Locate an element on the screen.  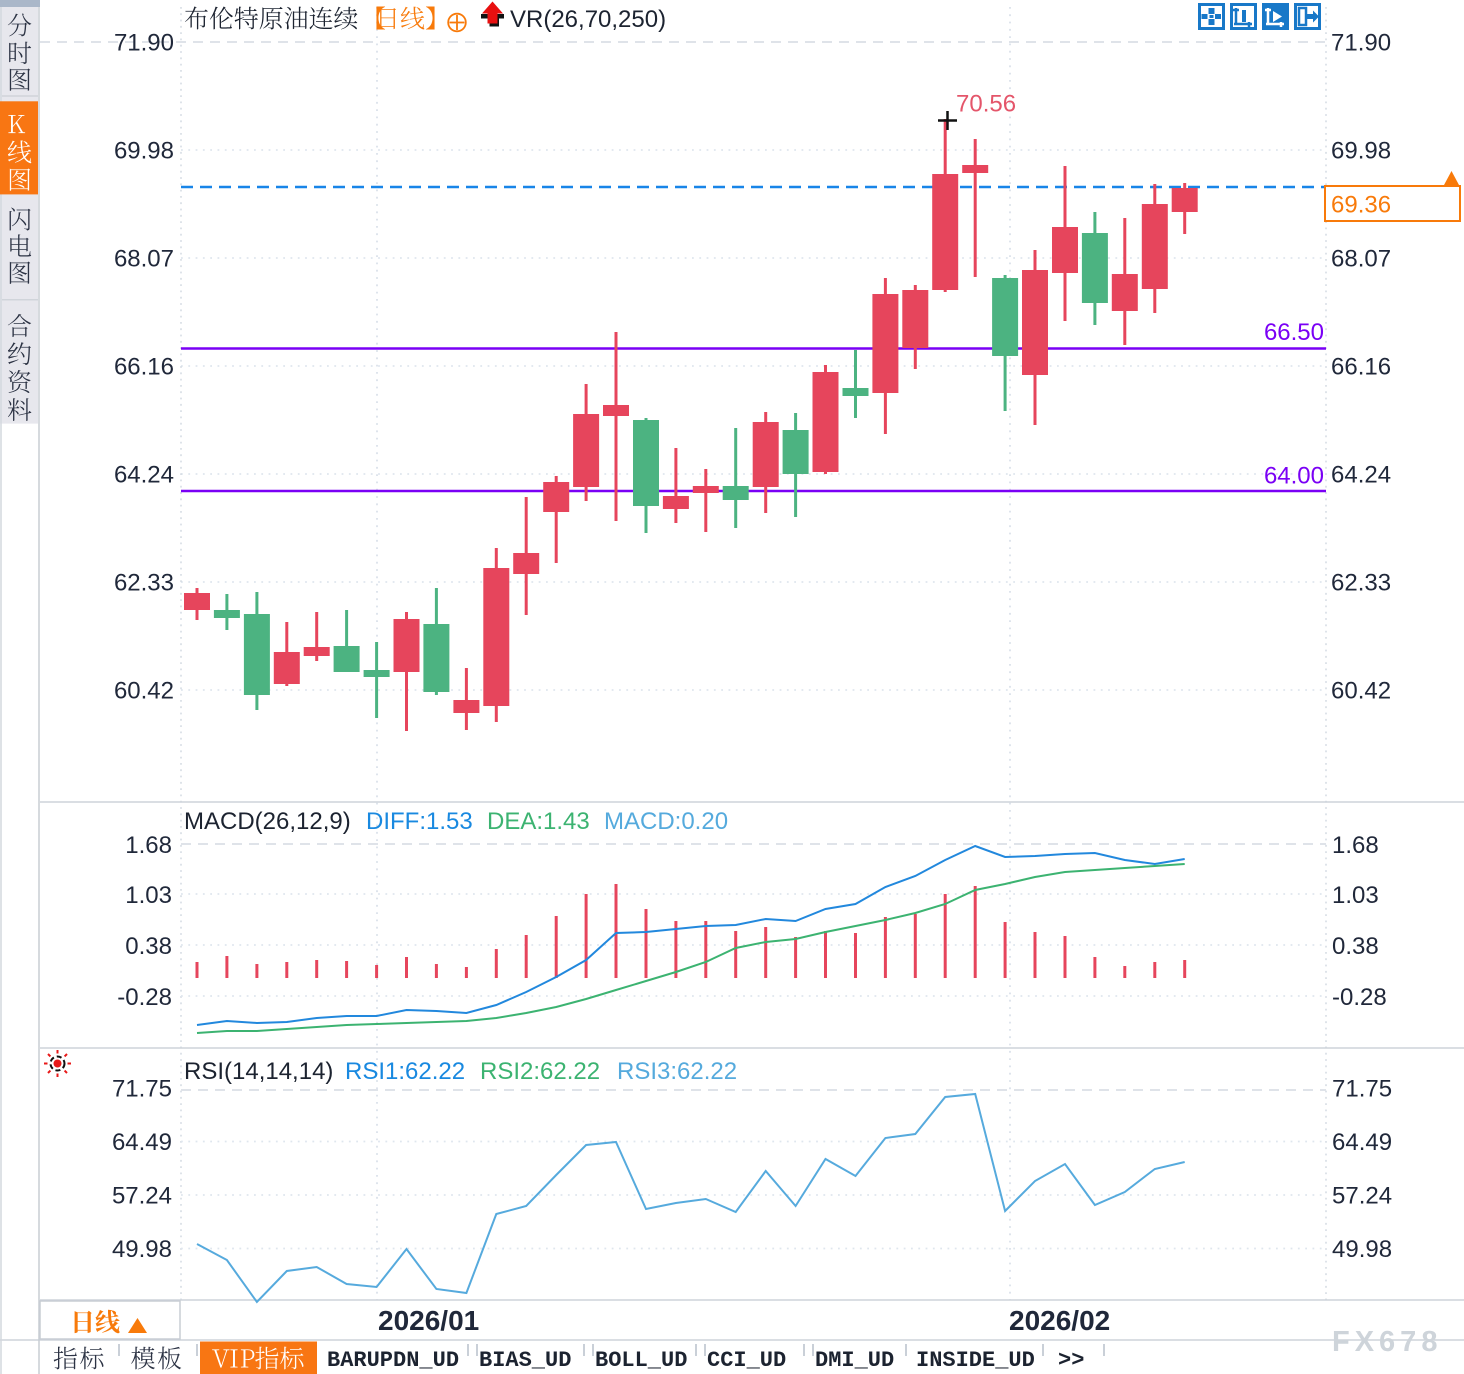
svg-text: DEA:1.43 is located at coordinates (538, 821).